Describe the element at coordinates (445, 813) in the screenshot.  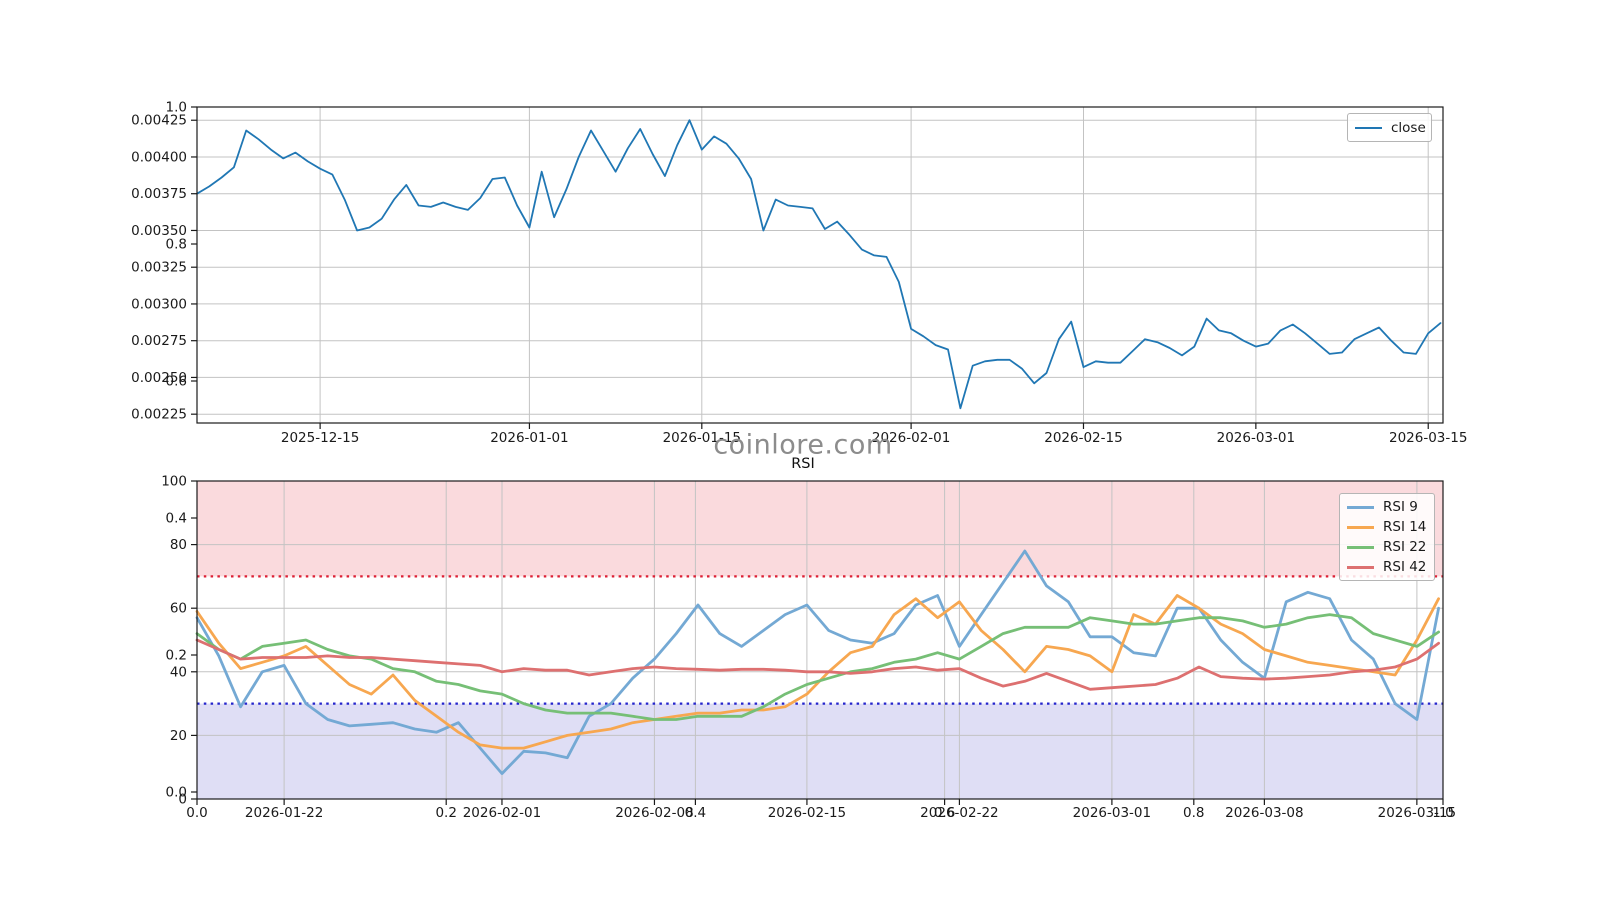
I see `overlay-x-tick-label: 0.2` at that location.